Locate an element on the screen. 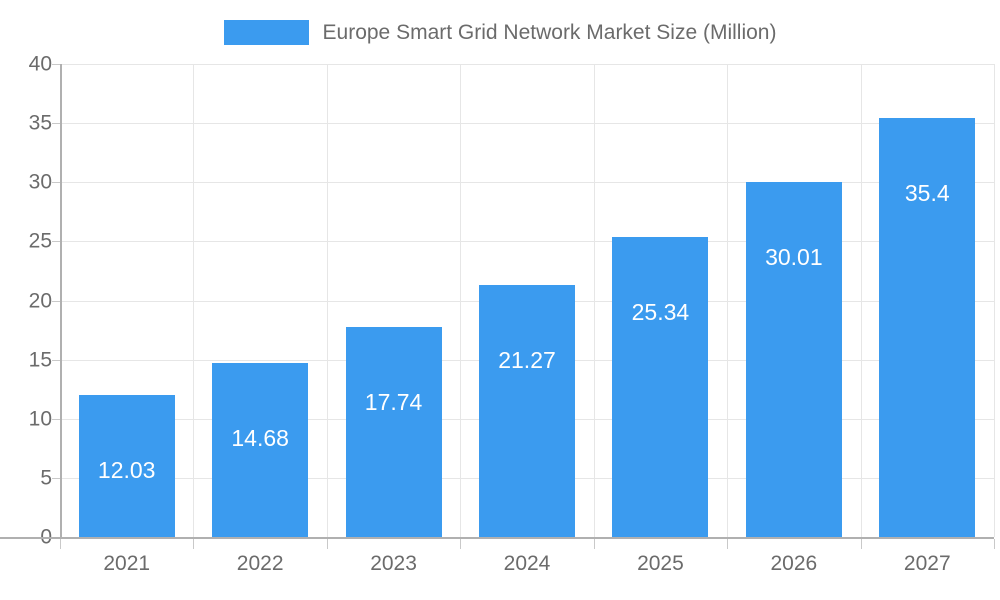 This screenshot has height=600, width=1000. y-axis-tick-label: 5 is located at coordinates (46, 478).